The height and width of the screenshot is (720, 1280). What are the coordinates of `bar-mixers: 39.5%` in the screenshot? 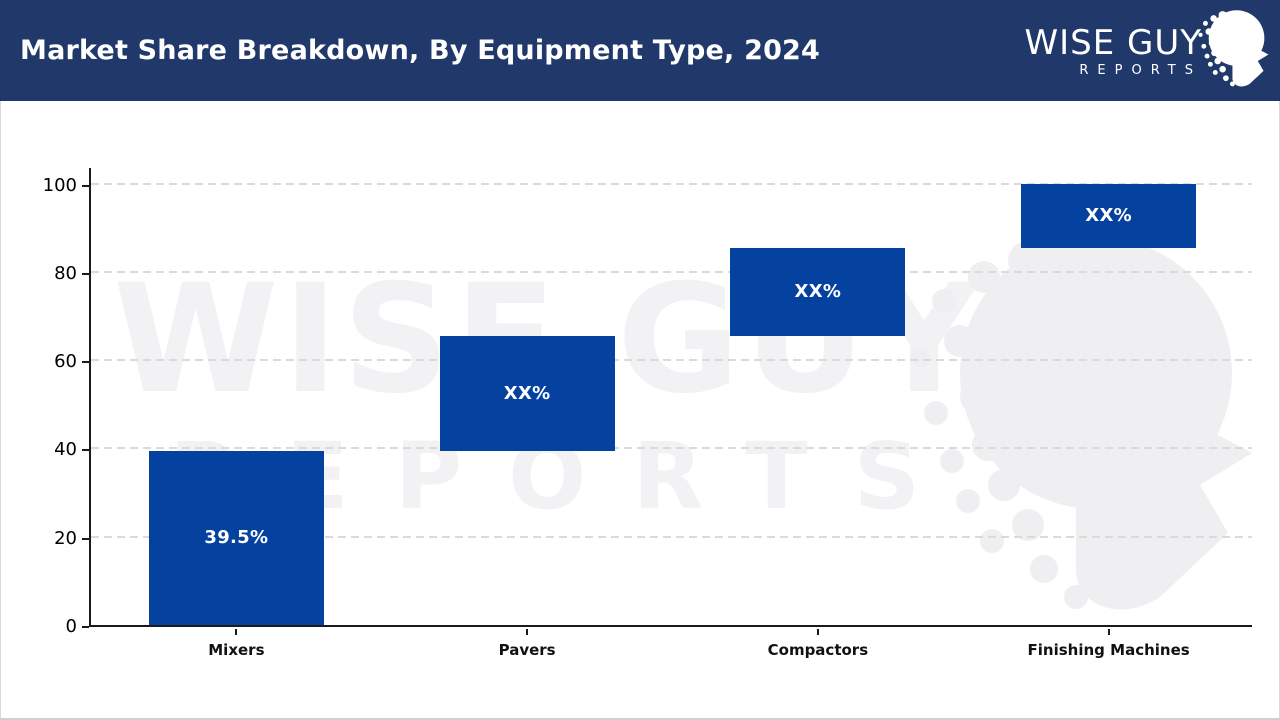 It's located at (236, 537).